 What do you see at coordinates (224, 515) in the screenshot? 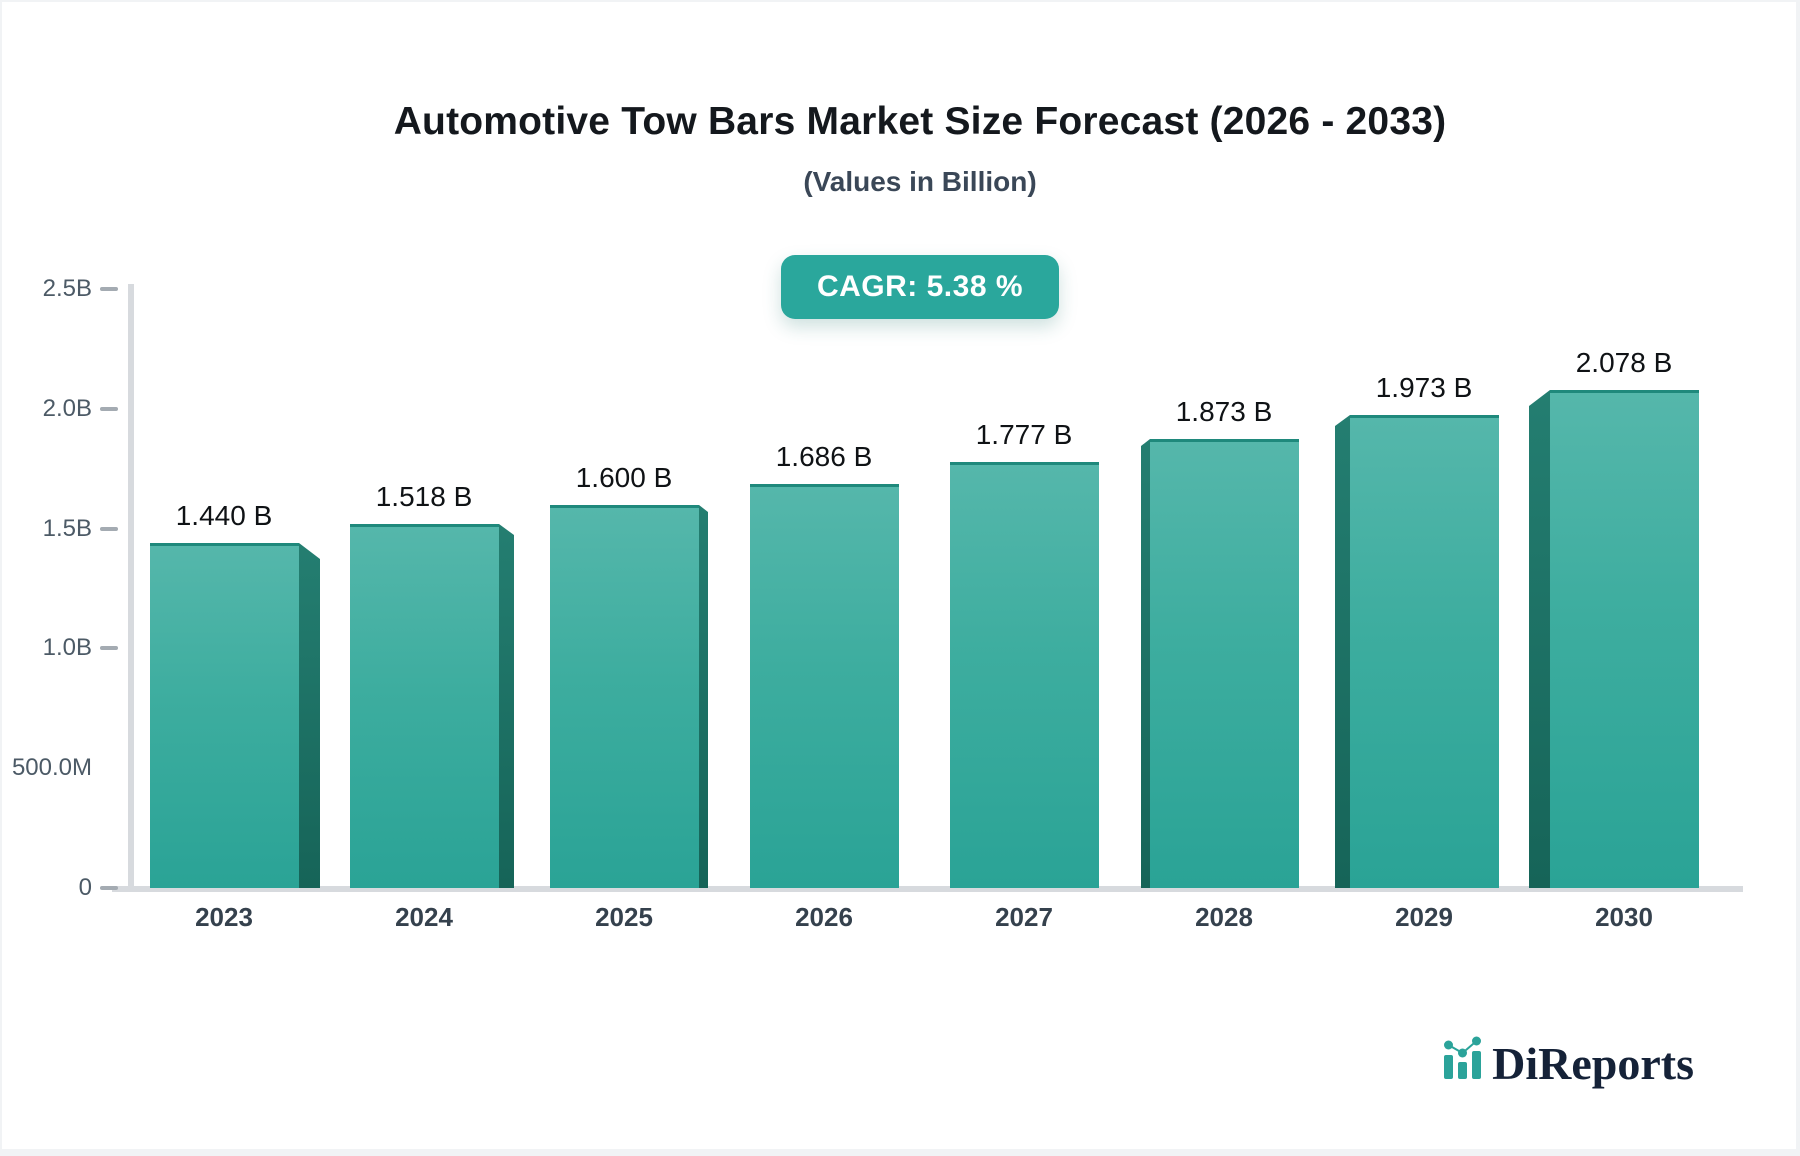
I see `bar-value-label: 1.440 B` at bounding box center [224, 515].